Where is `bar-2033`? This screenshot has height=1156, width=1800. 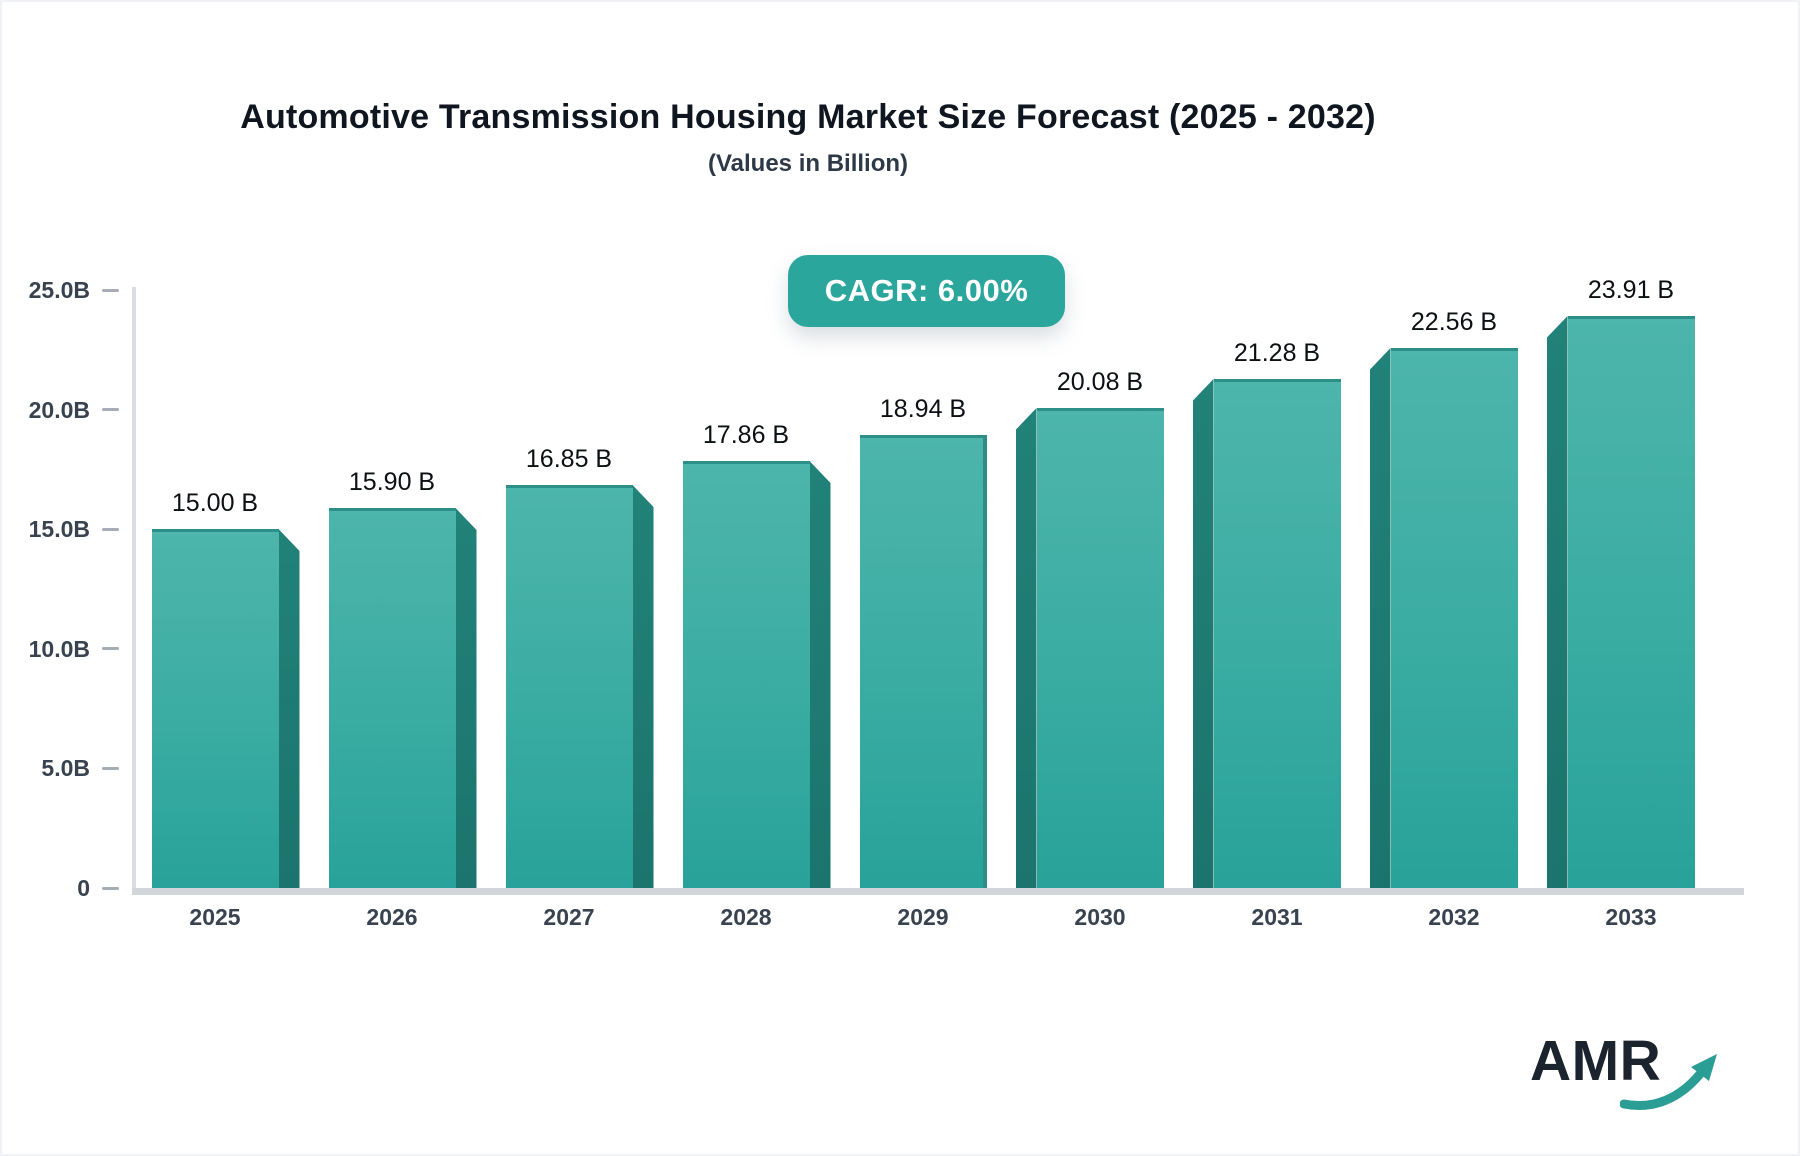 bar-2033 is located at coordinates (1631, 602).